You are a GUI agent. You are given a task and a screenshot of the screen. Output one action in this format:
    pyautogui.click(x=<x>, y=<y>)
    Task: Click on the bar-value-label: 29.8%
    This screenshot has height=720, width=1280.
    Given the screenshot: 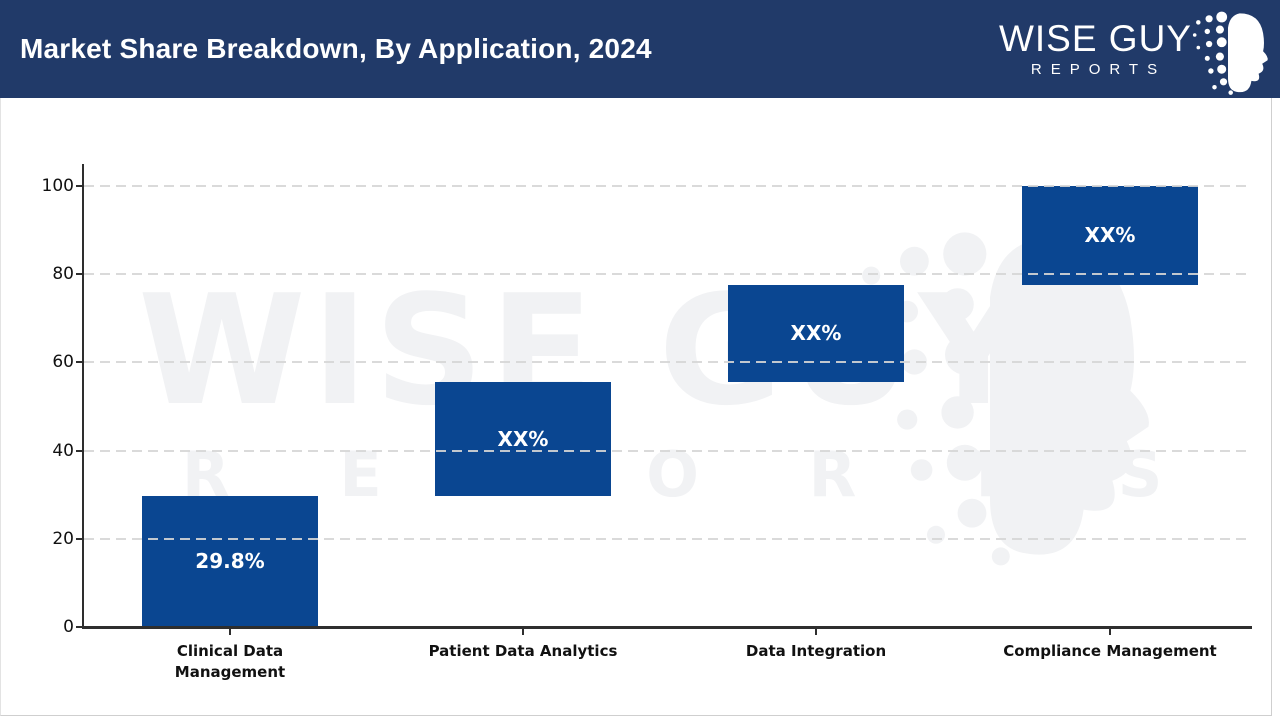 What is the action you would take?
    pyautogui.click(x=230, y=561)
    